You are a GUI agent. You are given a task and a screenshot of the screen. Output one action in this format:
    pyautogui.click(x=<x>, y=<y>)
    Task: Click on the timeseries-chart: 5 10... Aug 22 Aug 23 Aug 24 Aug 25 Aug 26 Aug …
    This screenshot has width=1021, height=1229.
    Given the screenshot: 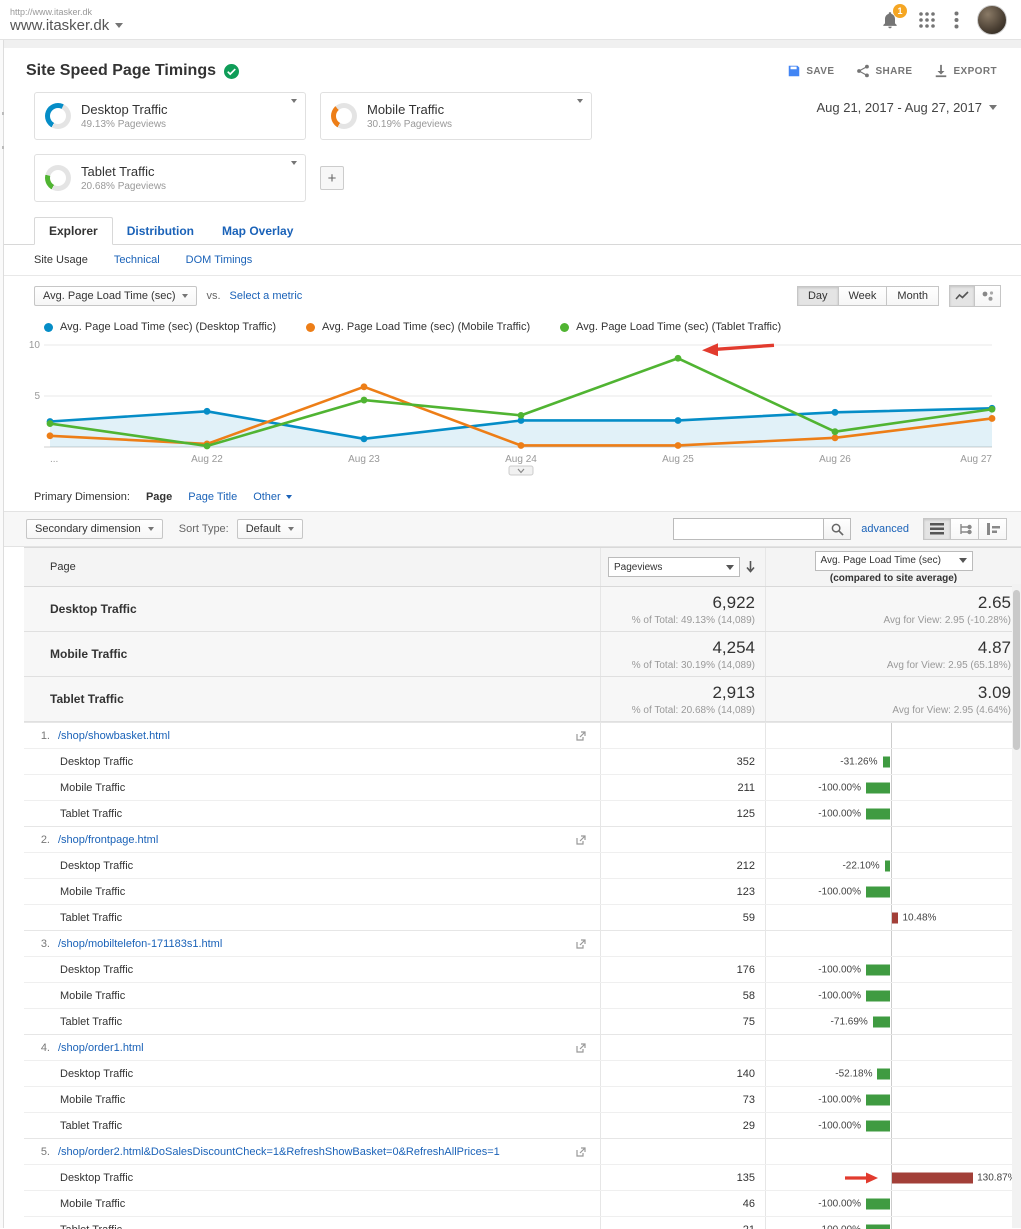 What is the action you would take?
    pyautogui.click(x=512, y=407)
    